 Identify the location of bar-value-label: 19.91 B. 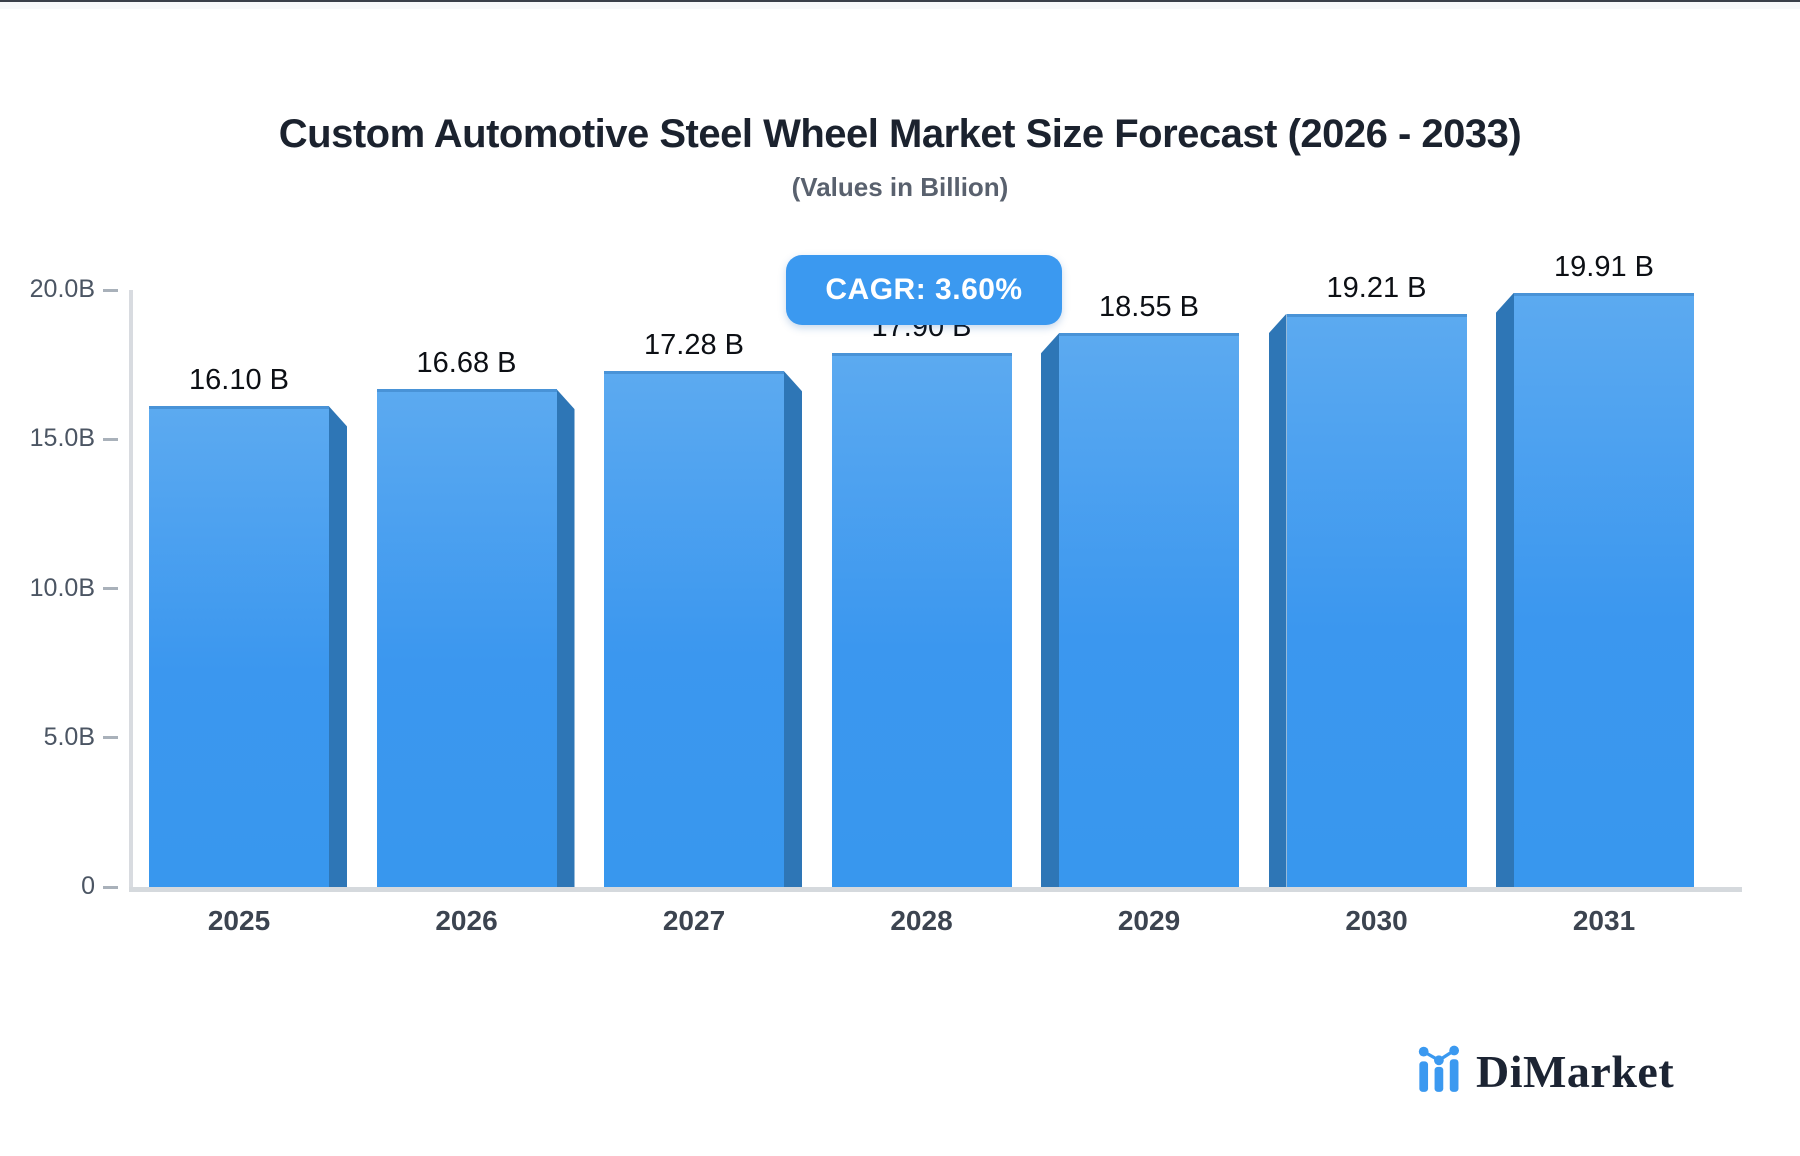
(1604, 266).